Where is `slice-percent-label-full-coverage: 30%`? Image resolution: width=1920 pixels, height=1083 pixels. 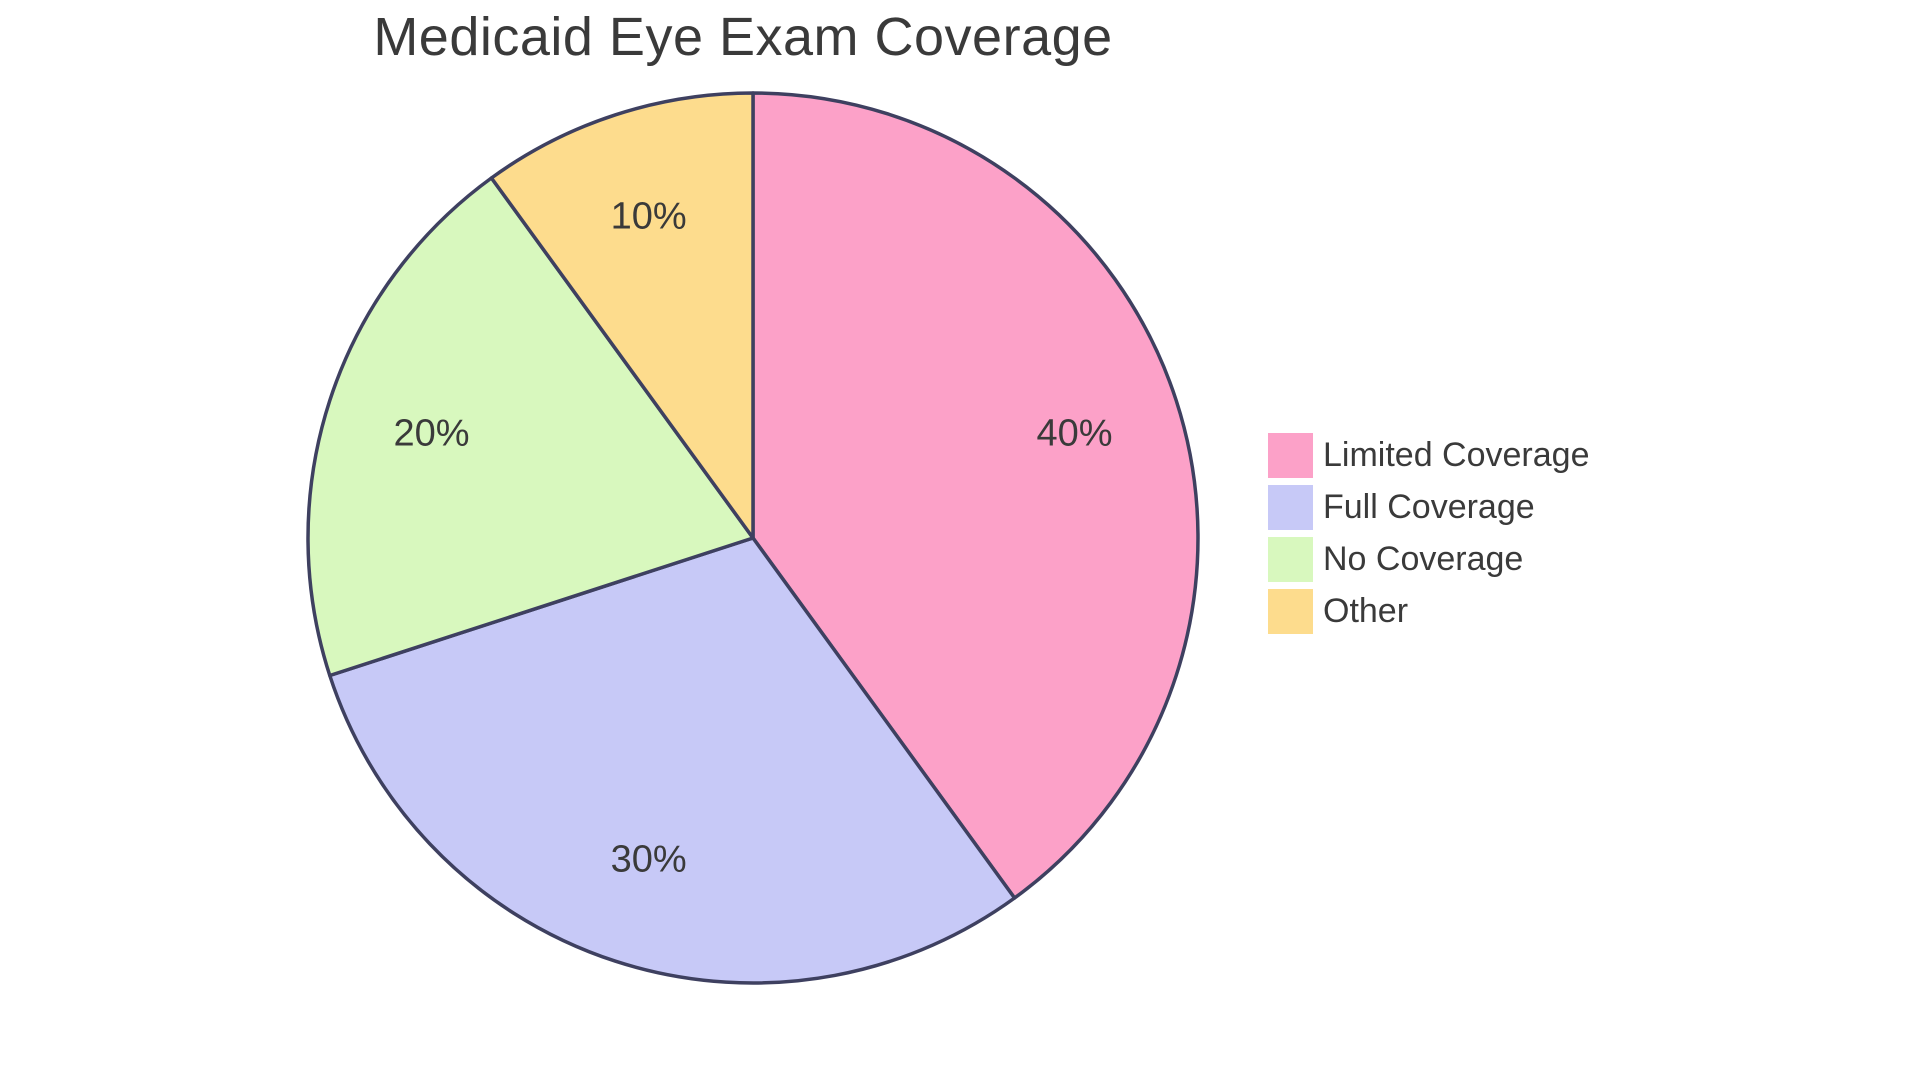 slice-percent-label-full-coverage: 30% is located at coordinates (649, 860).